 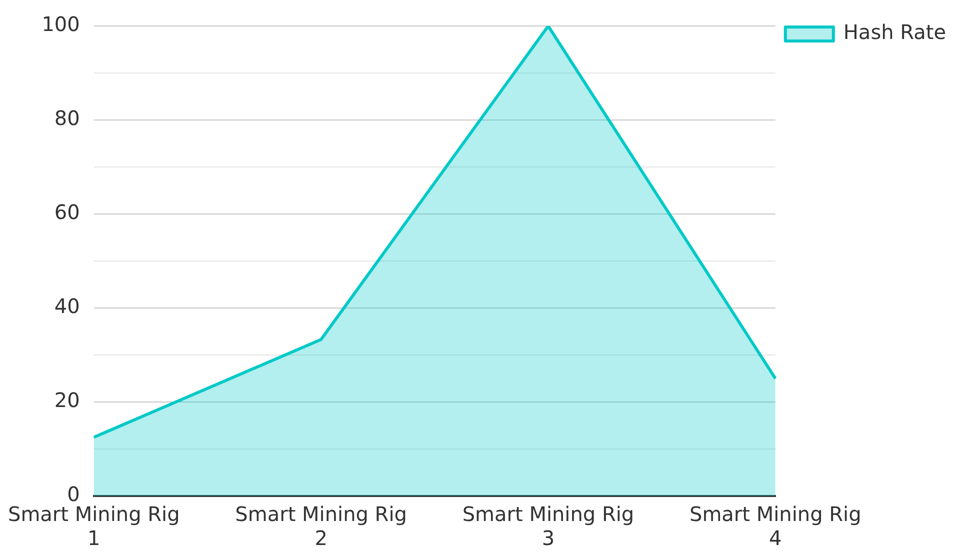 I want to click on x-tick-label: Smart Mining Rig 2, so click(x=321, y=526).